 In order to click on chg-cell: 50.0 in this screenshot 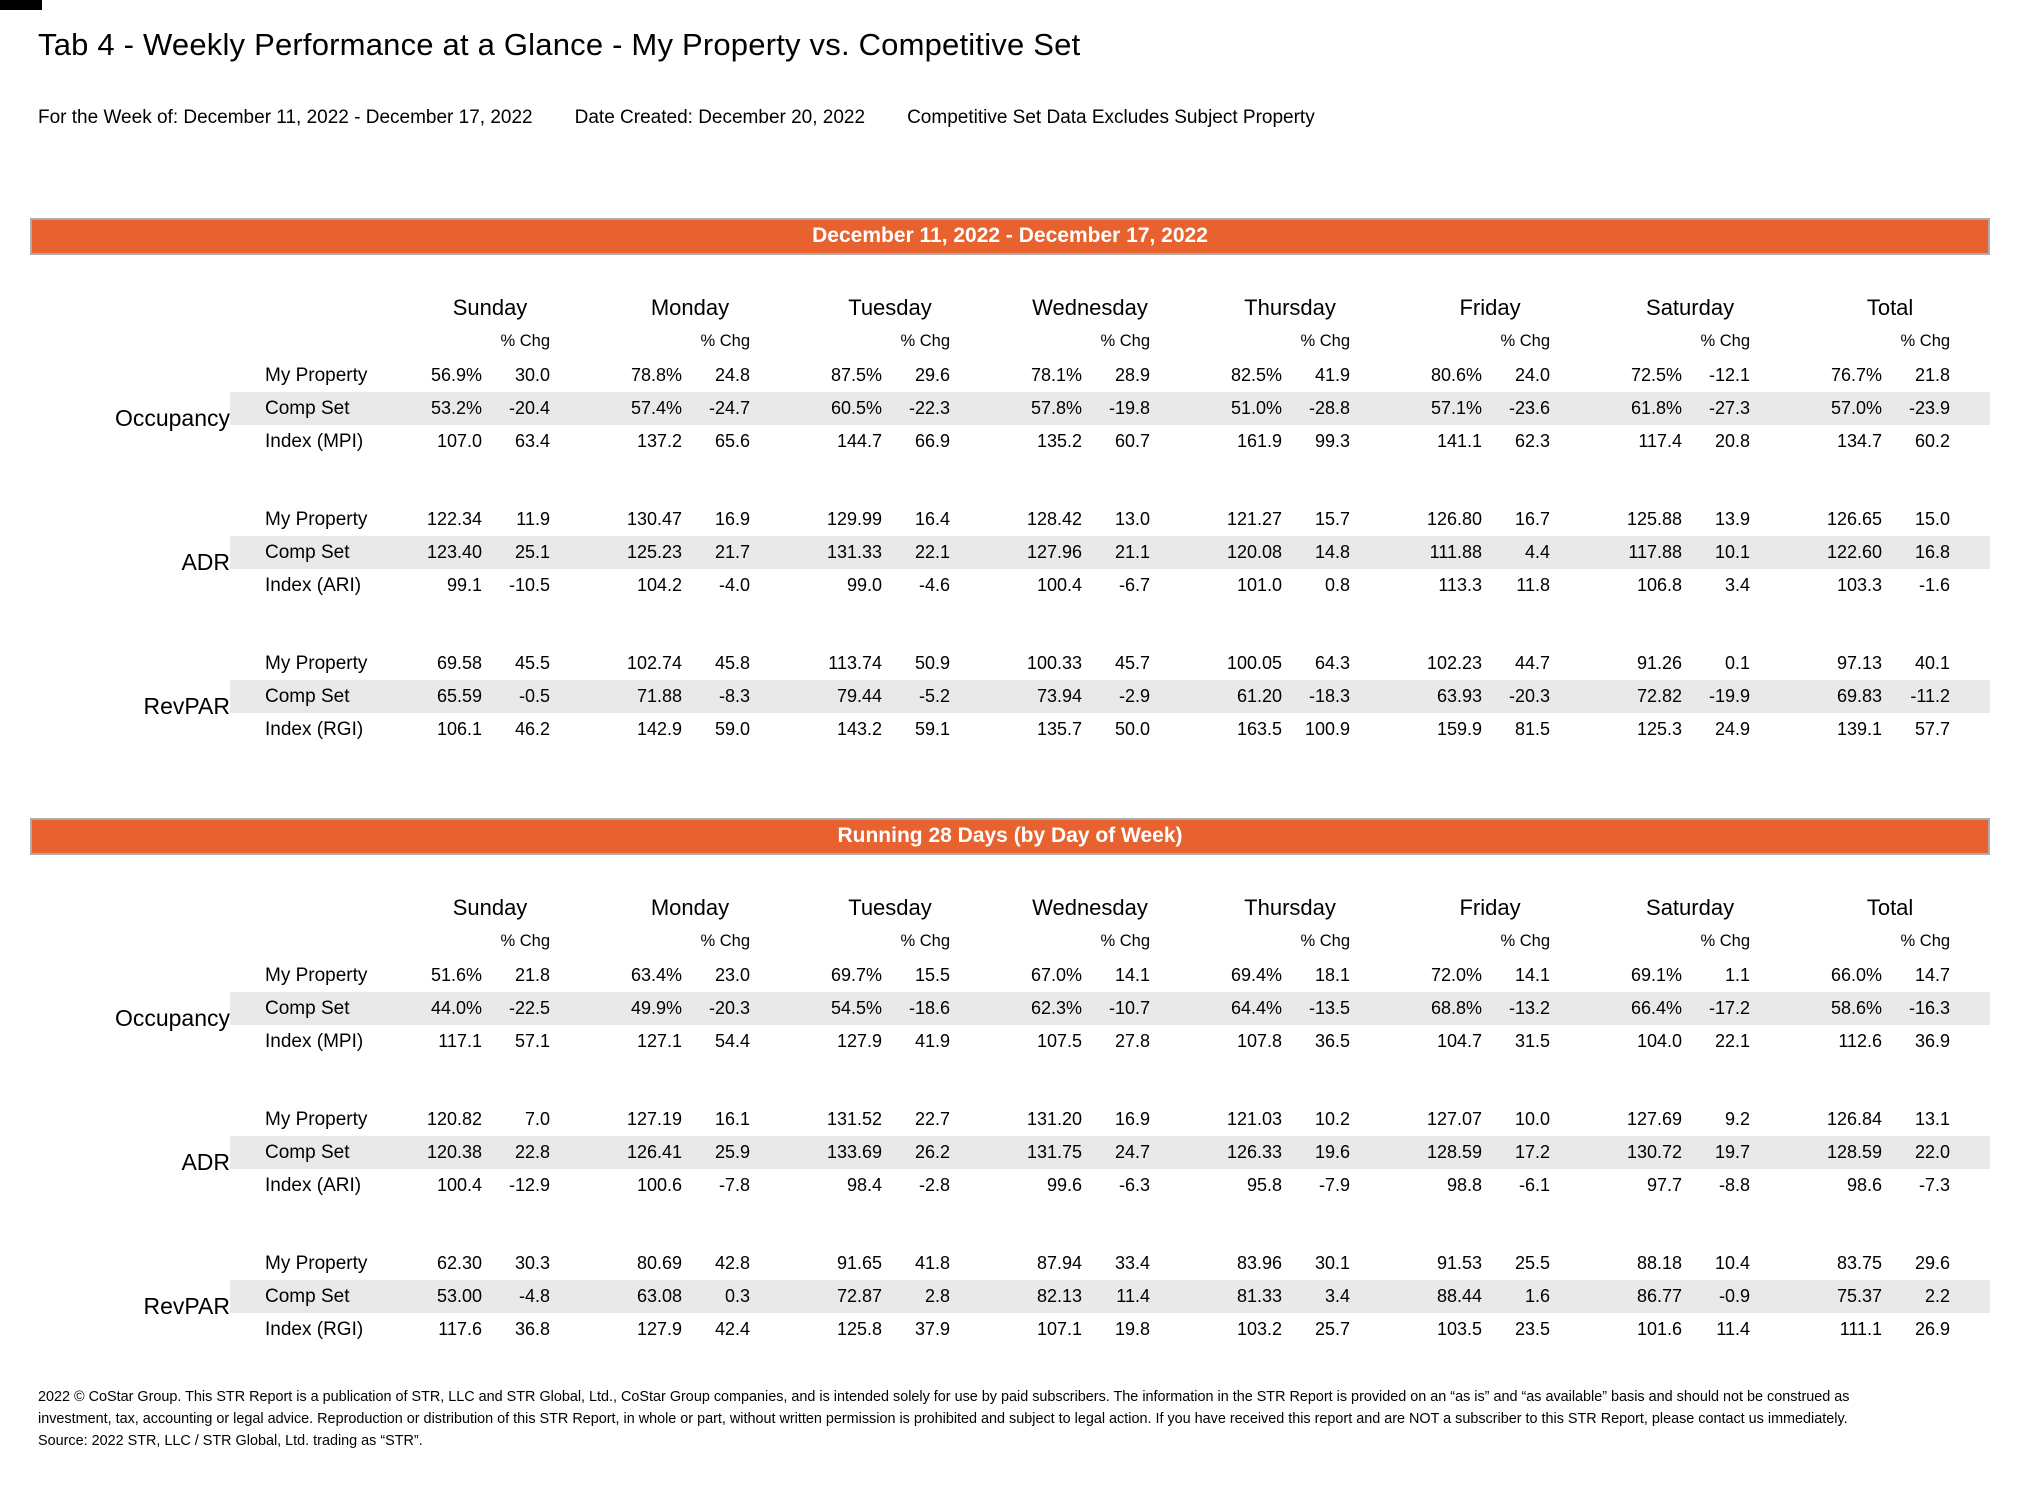, I will do `click(1132, 729)`.